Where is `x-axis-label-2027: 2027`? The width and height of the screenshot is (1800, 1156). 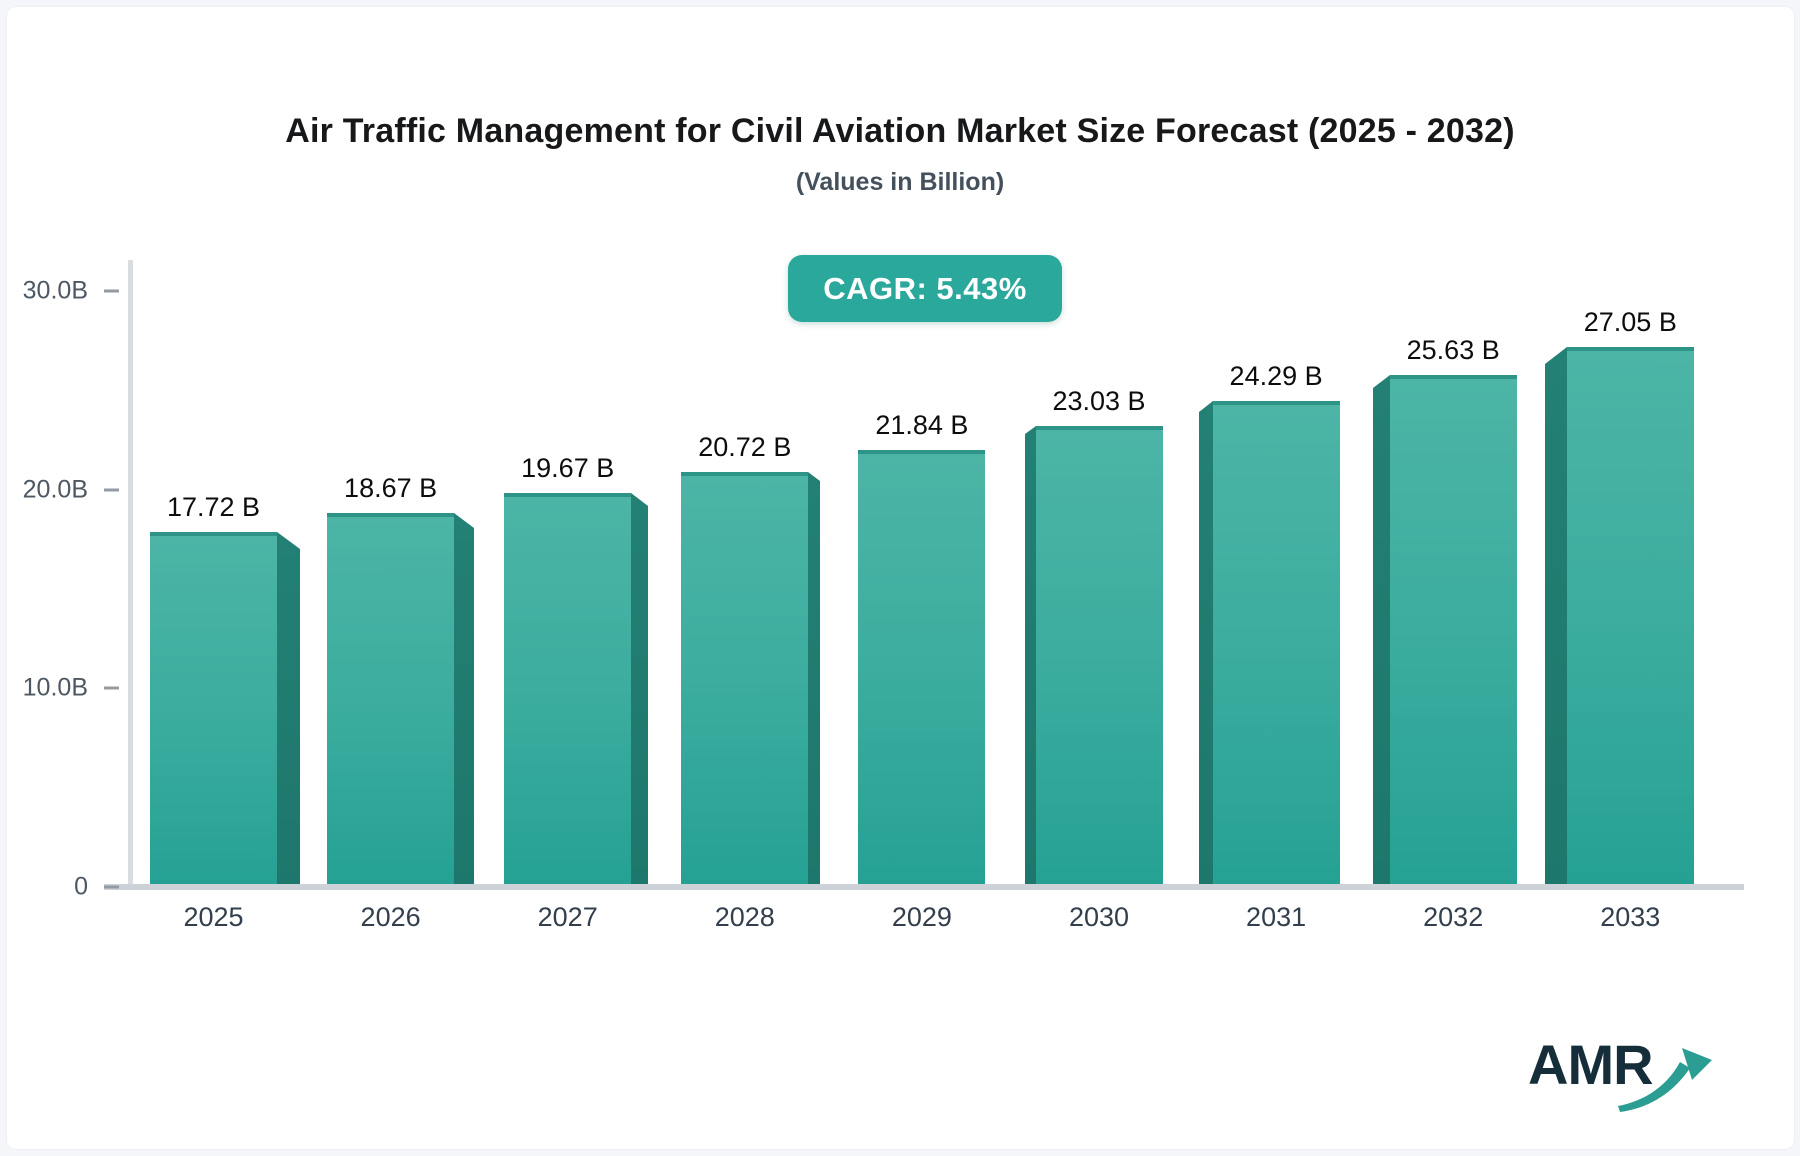 x-axis-label-2027: 2027 is located at coordinates (567, 917).